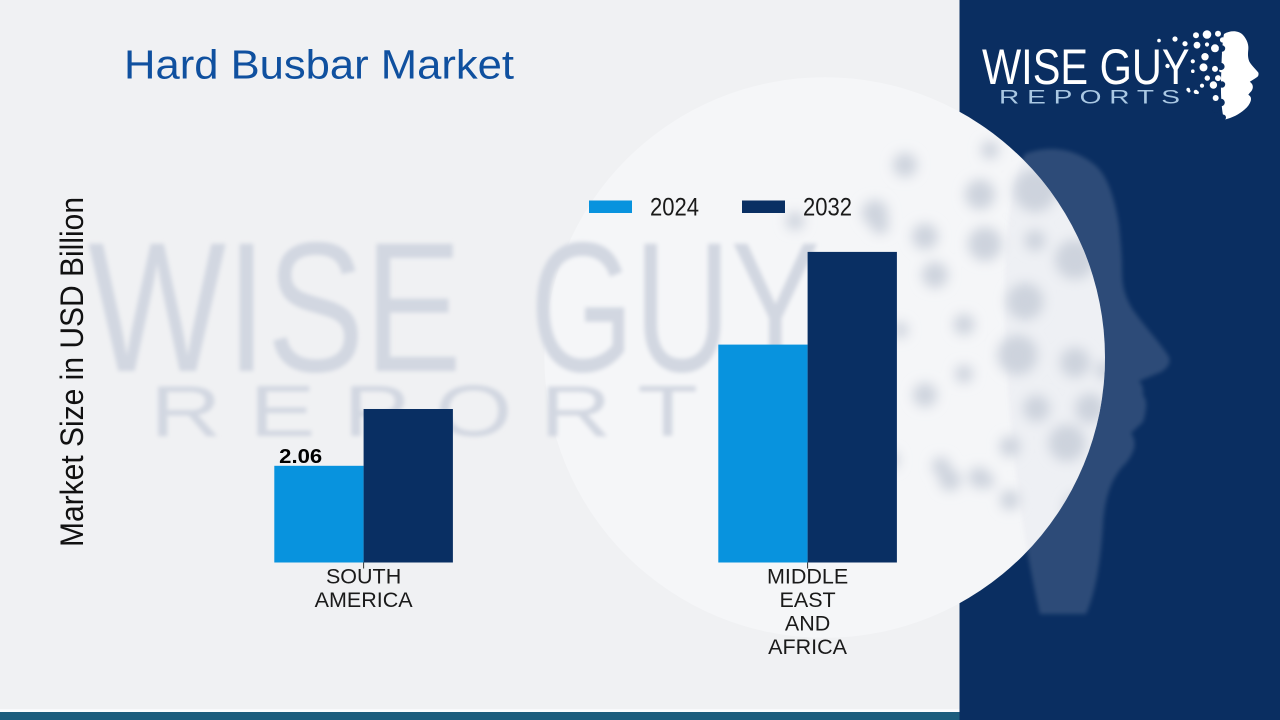  I want to click on svg-text: SOUTH, so click(363, 577).